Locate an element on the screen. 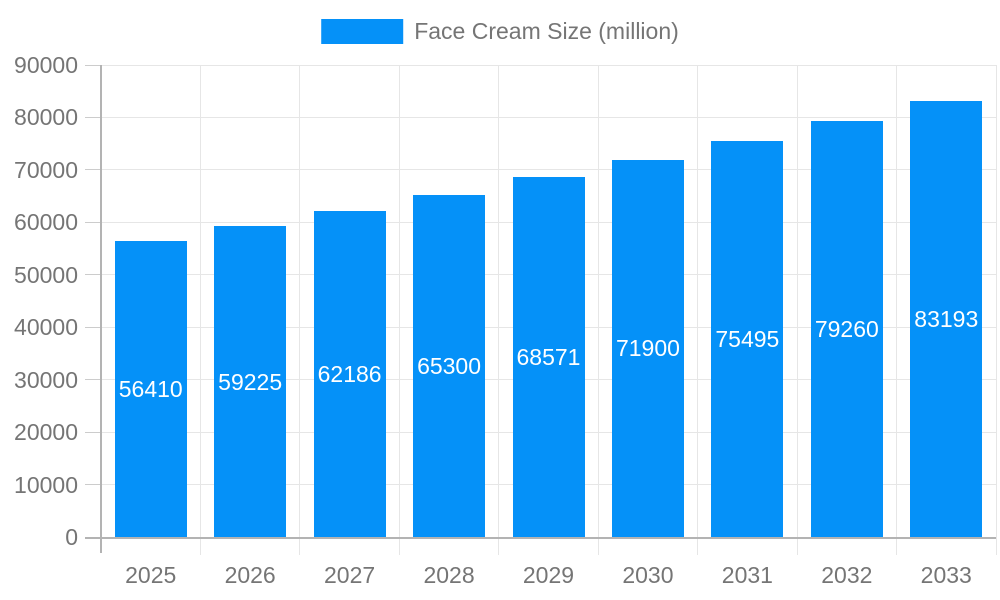  x-axis-label: 2030 is located at coordinates (648, 575).